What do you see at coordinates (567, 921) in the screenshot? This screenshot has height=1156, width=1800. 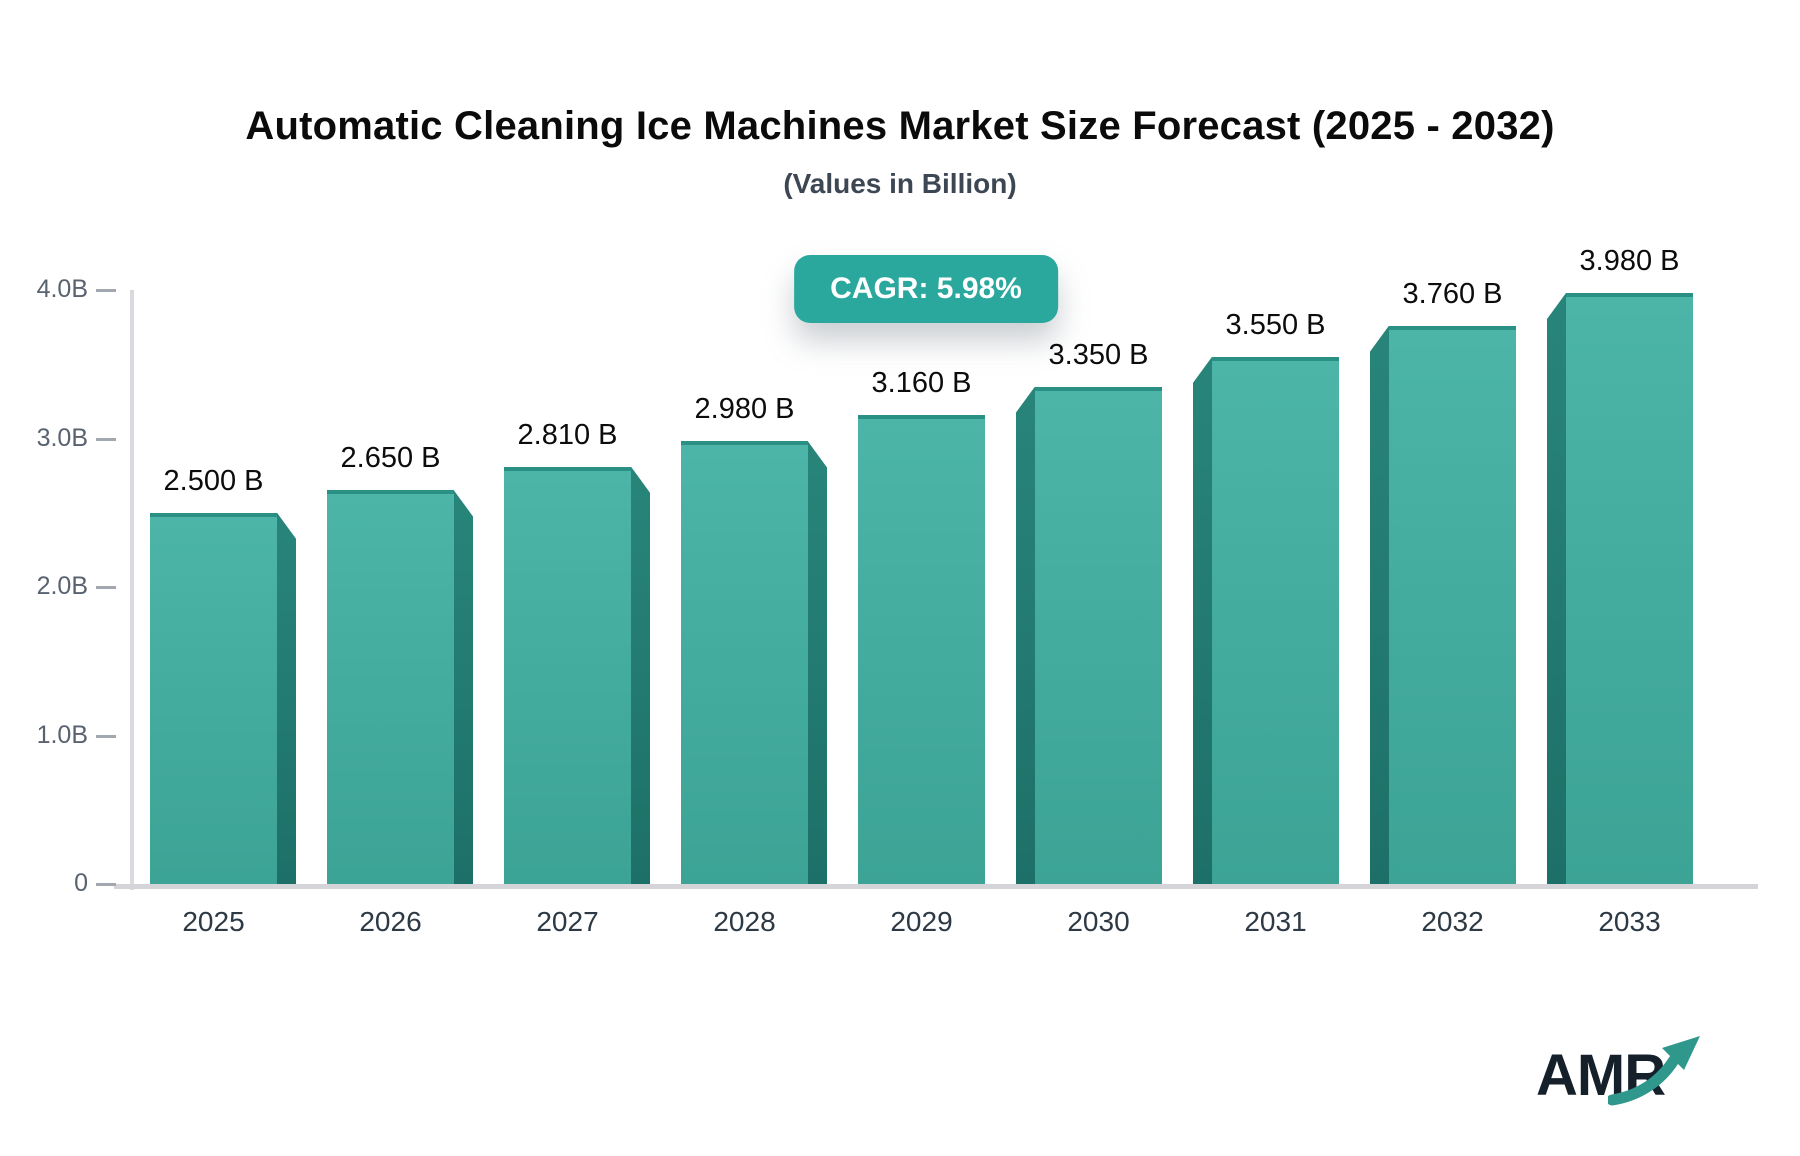 I see `x-axis-label-2027: 2027` at bounding box center [567, 921].